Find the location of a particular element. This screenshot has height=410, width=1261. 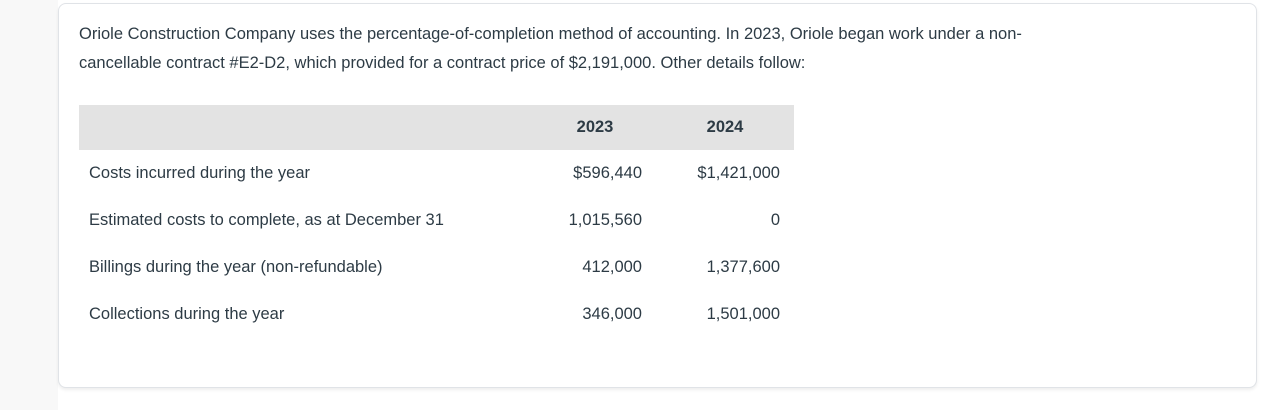

left-gutter is located at coordinates (29, 205).